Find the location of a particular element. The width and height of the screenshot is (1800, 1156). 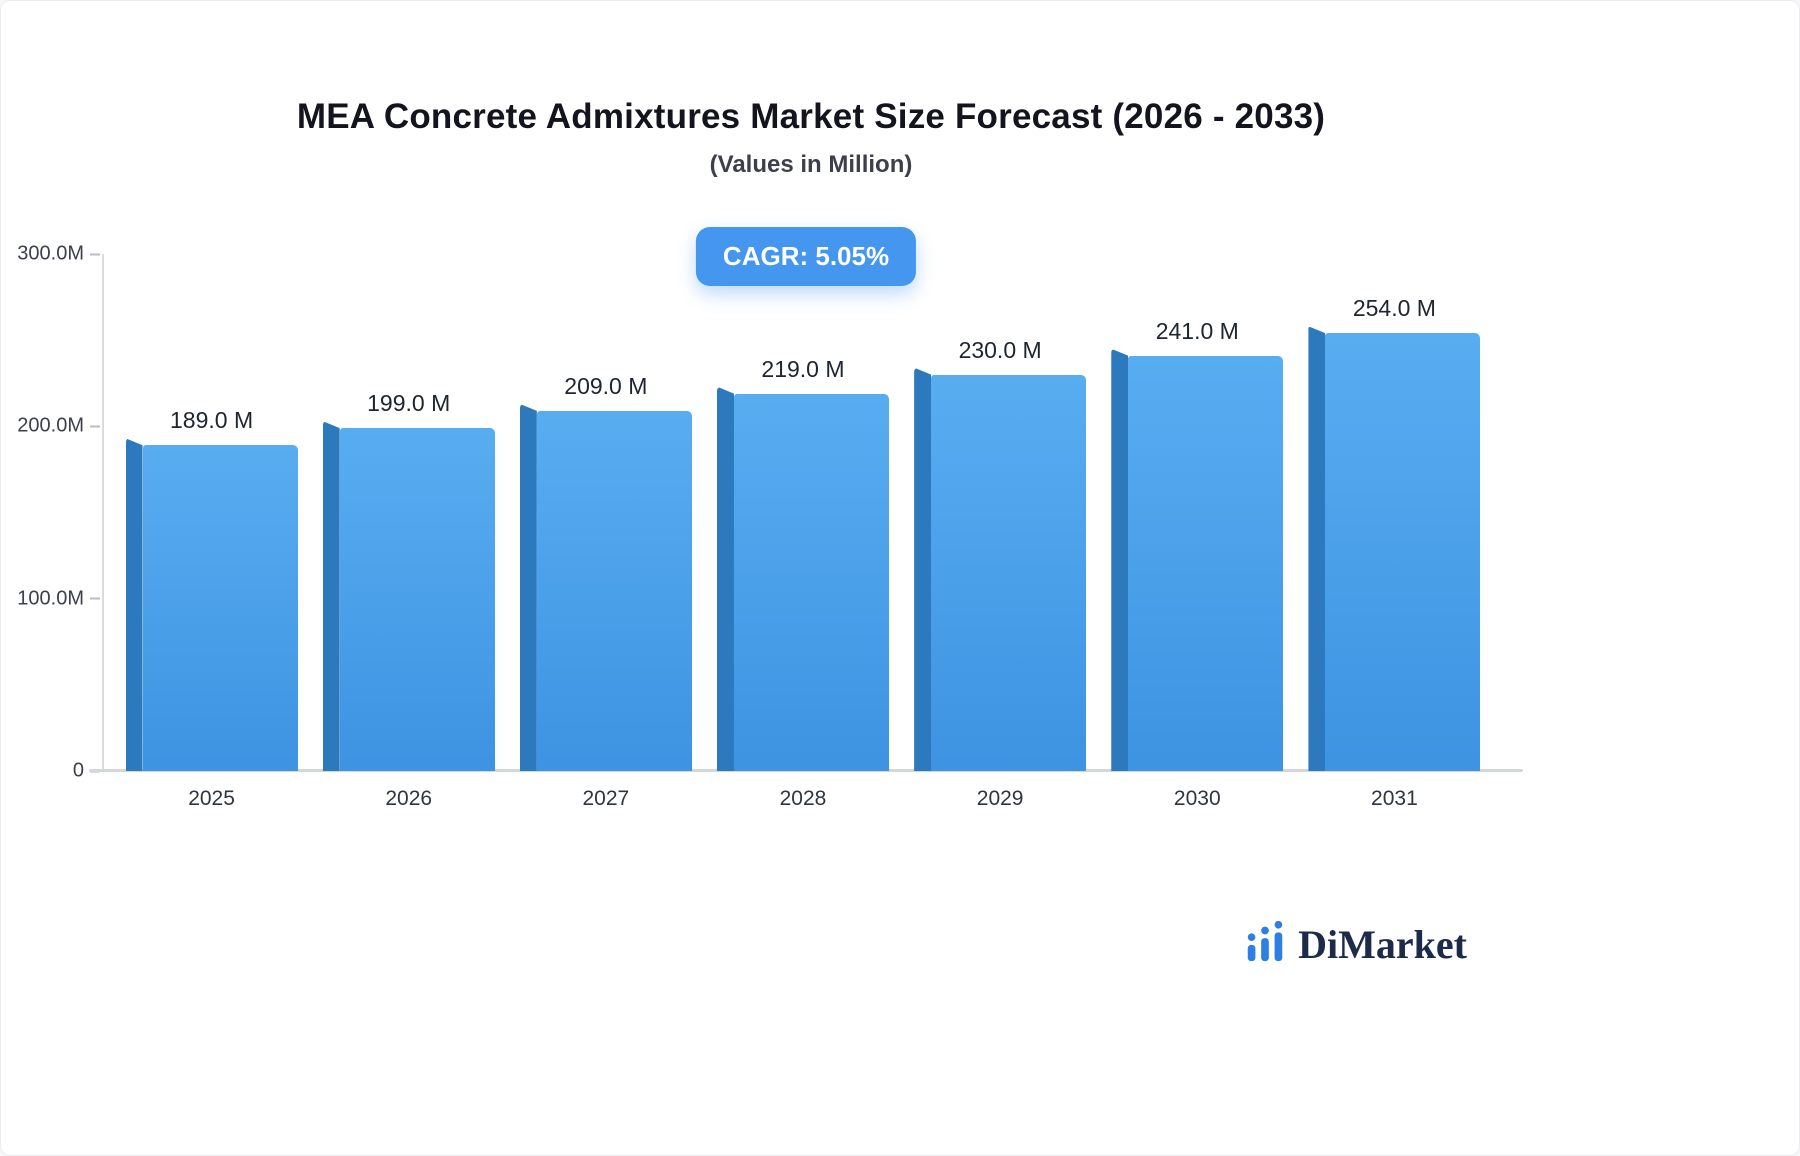

bar-value-label: 189.0 M is located at coordinates (212, 420).